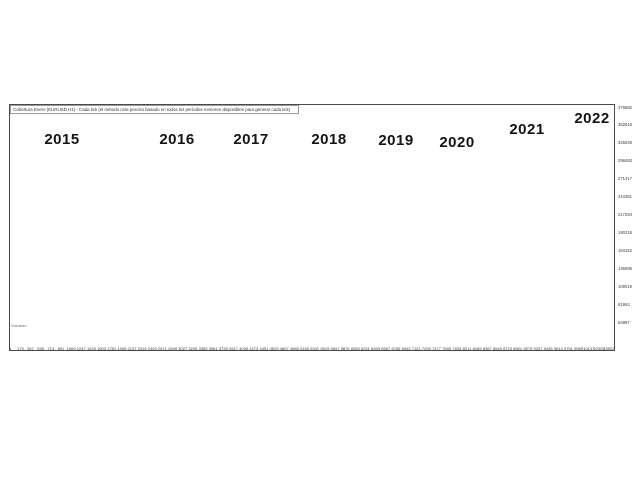 Image resolution: width=640 pixels, height=480 pixels. What do you see at coordinates (386, 348) in the screenshot?
I see `x-axis-tick-label: 6587` at bounding box center [386, 348].